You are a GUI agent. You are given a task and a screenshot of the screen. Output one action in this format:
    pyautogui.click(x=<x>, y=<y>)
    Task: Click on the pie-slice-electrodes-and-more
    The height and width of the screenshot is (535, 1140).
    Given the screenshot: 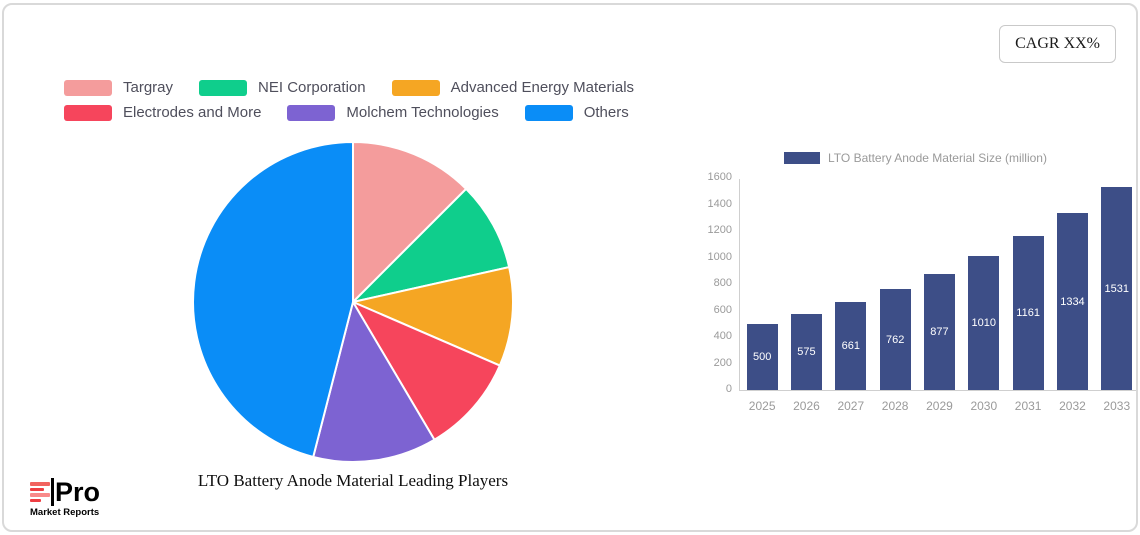 What is the action you would take?
    pyautogui.click(x=426, y=370)
    